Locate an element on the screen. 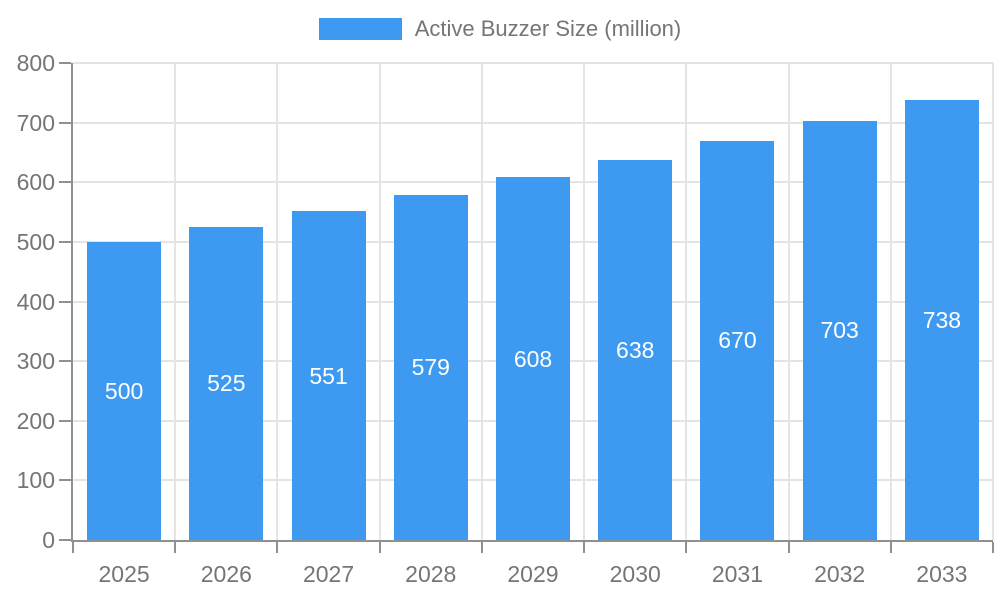  y-axis-label: 300 is located at coordinates (35, 361).